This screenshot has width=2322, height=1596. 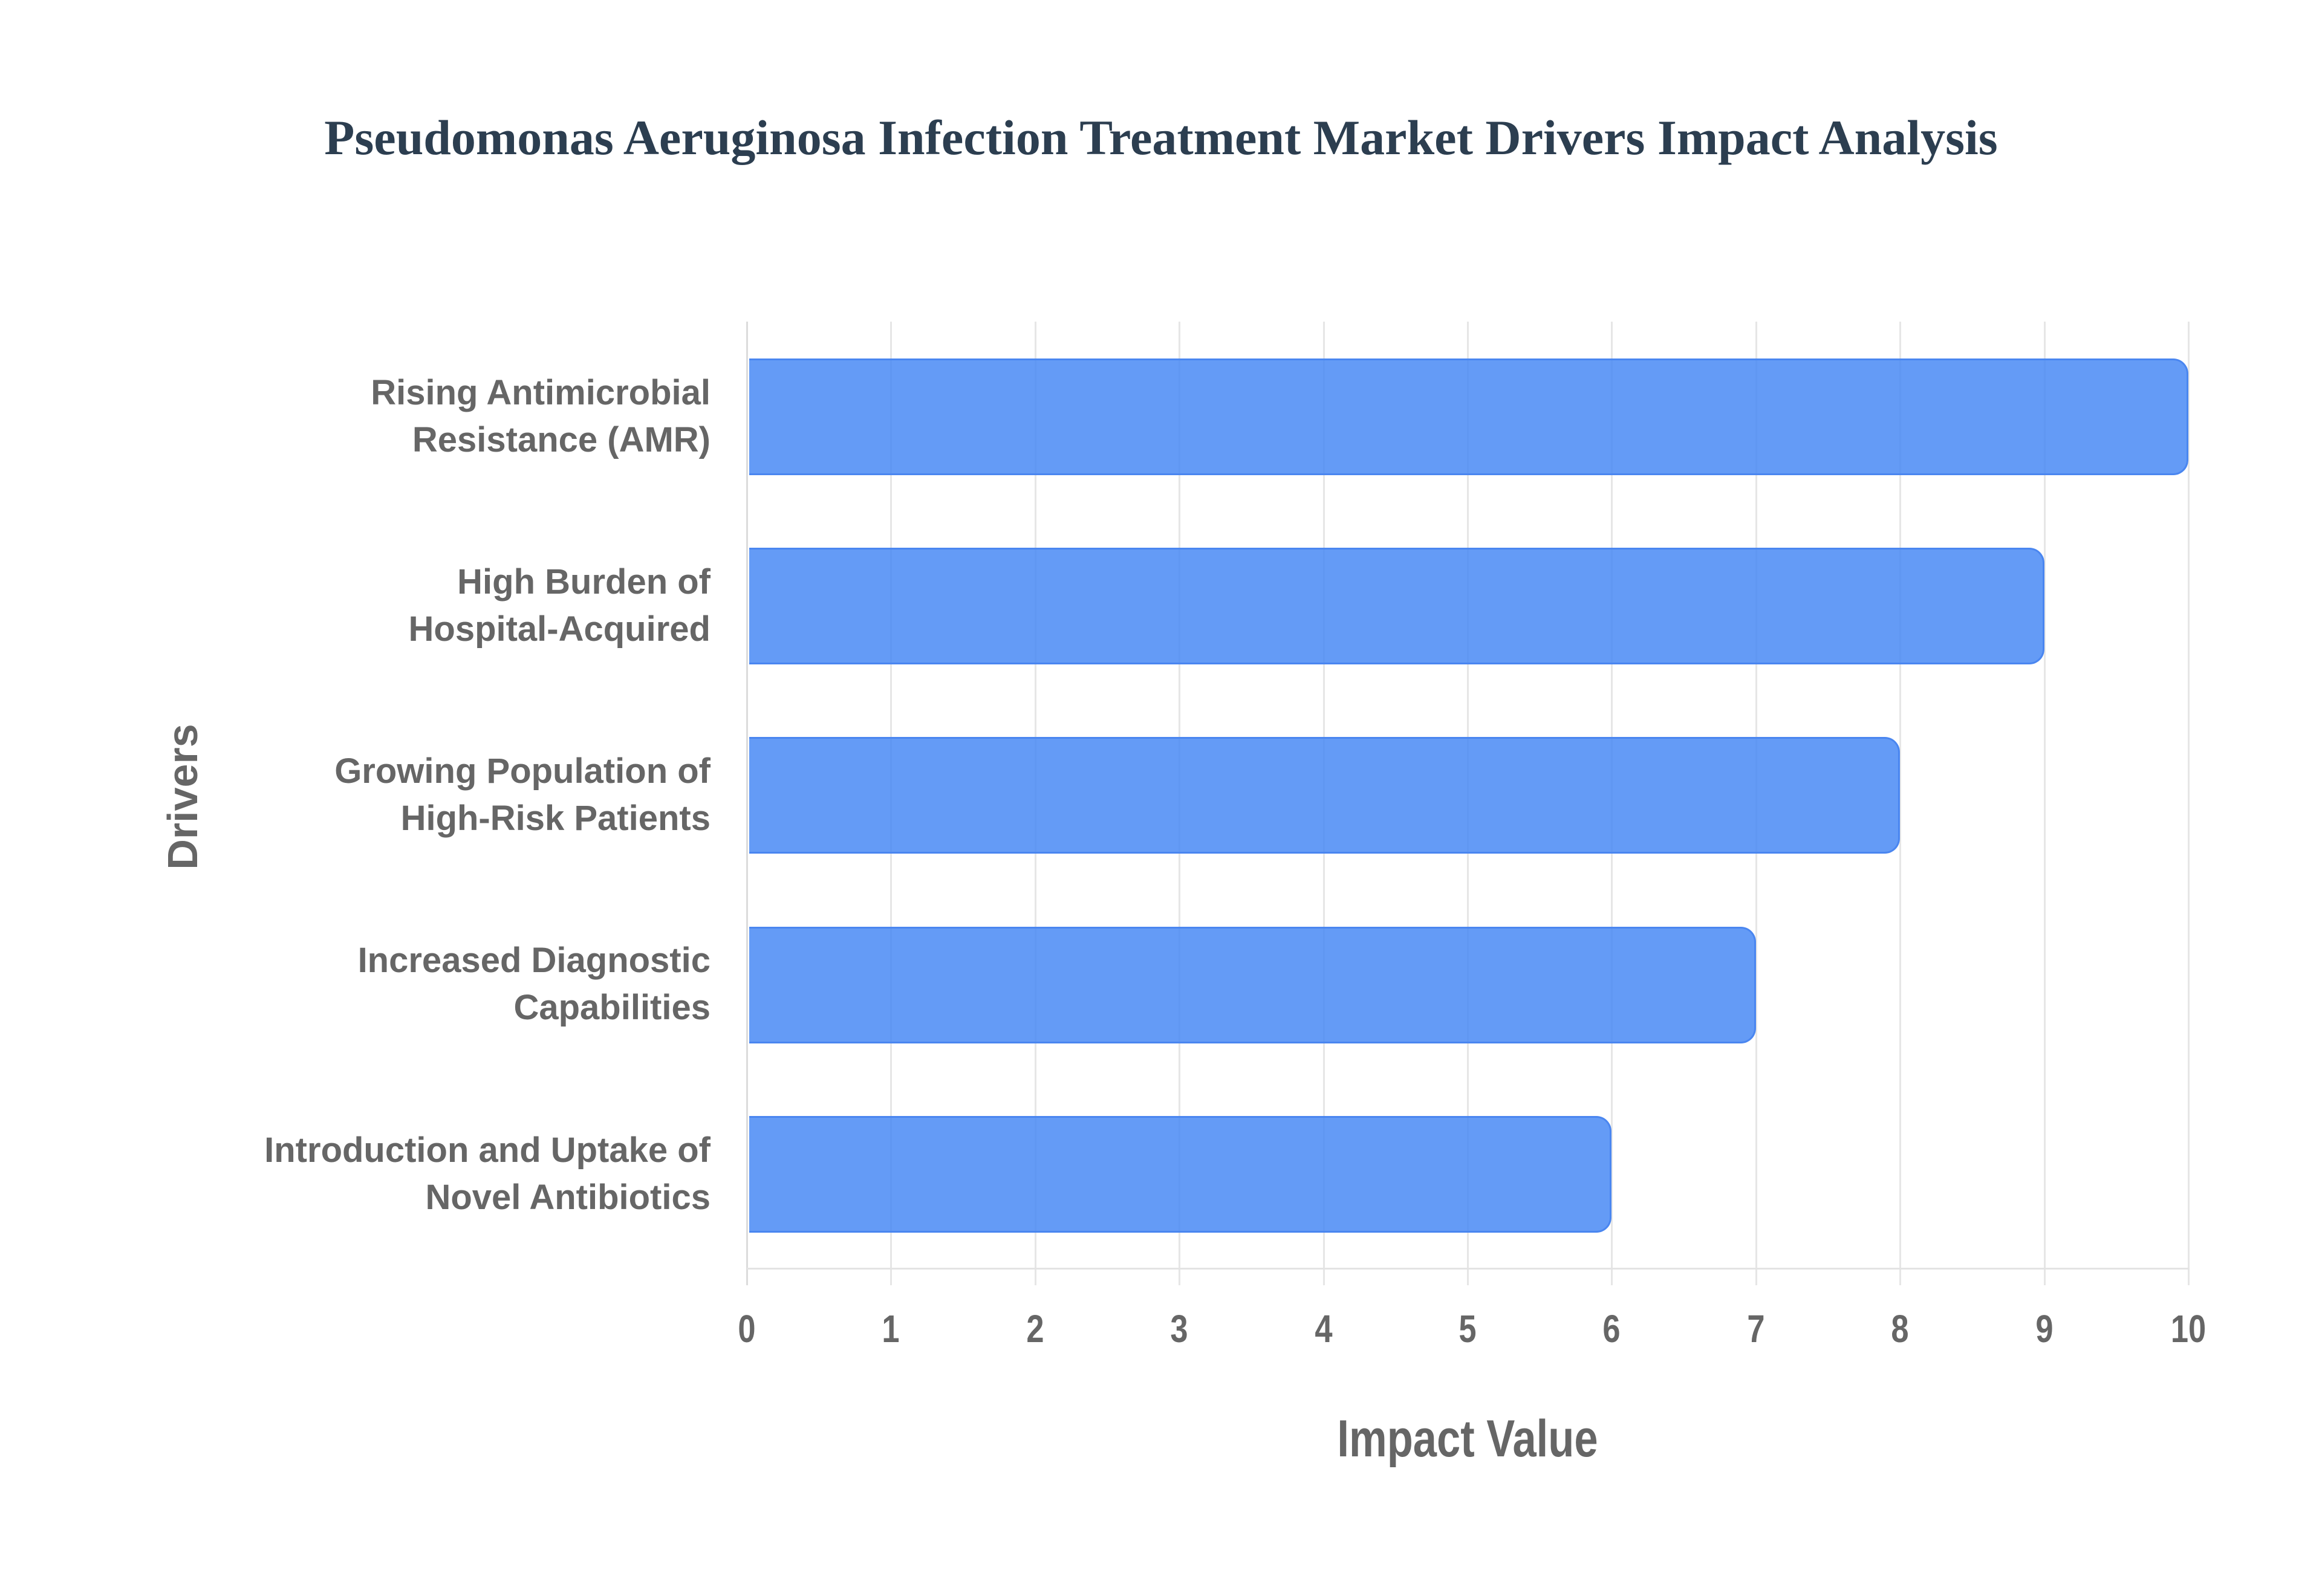 What do you see at coordinates (408, 416) in the screenshot?
I see `category-label: Rising Antimicrobial Resistance (AMR)` at bounding box center [408, 416].